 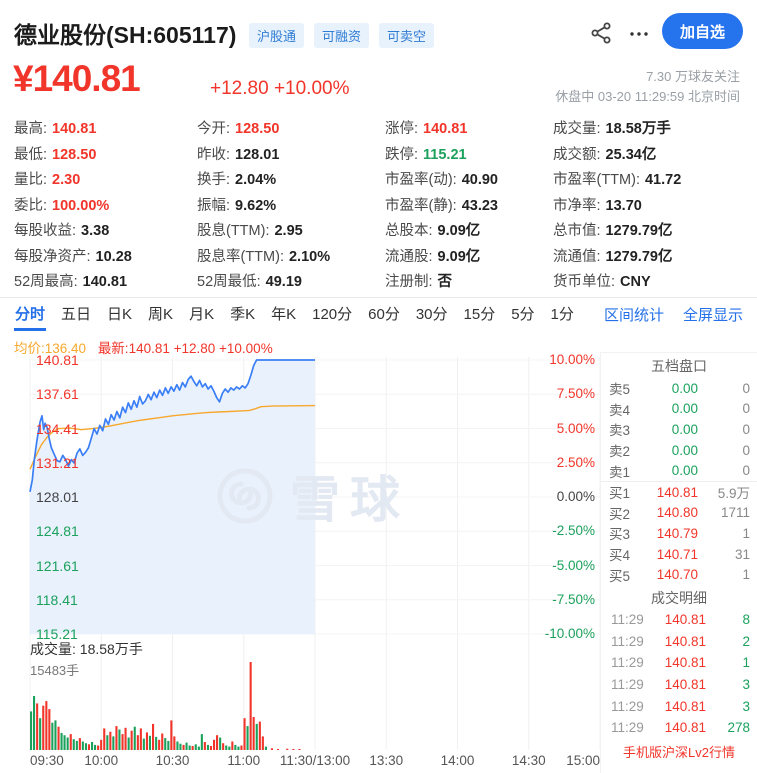 What do you see at coordinates (469, 130) in the screenshot?
I see `stat-cell: 涨停: 140.81` at bounding box center [469, 130].